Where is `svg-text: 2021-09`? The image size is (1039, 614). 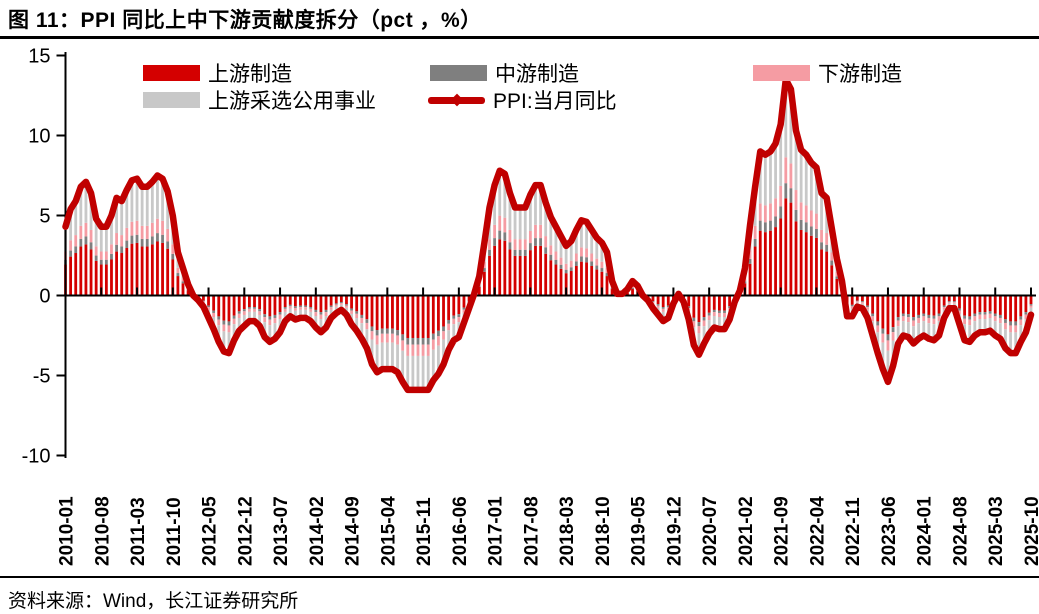 svg-text: 2021-09 is located at coordinates (782, 531).